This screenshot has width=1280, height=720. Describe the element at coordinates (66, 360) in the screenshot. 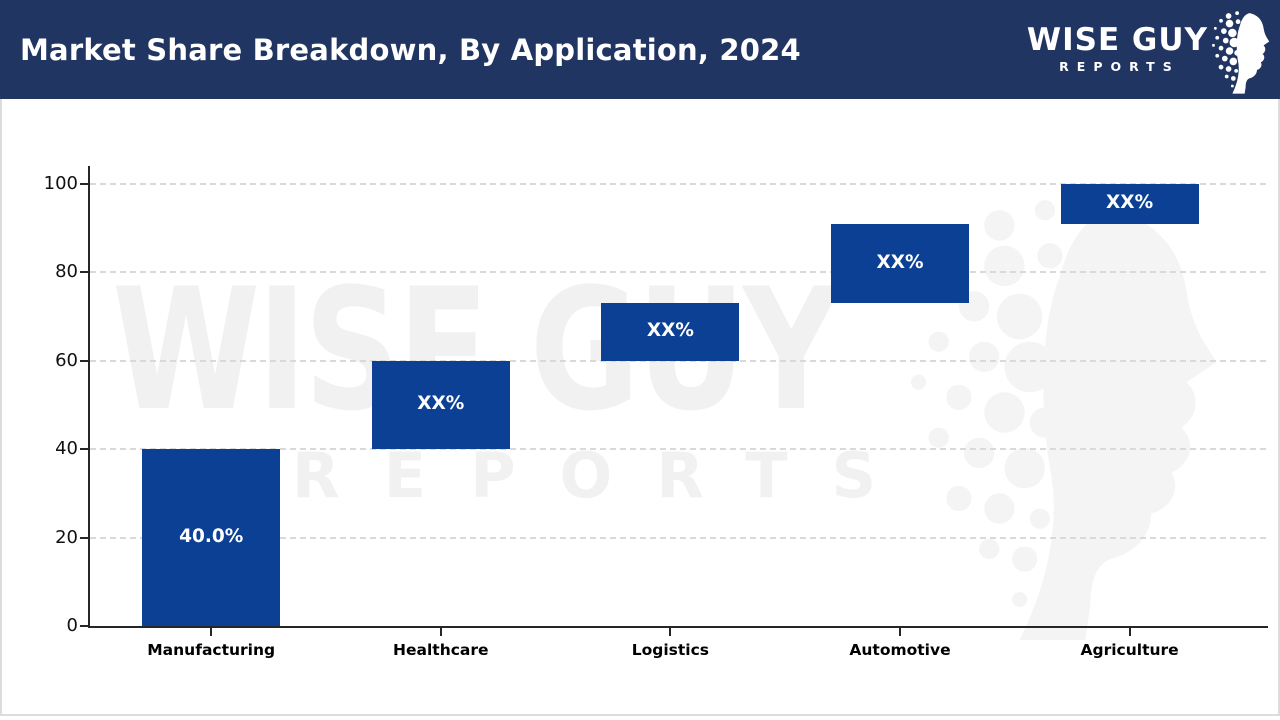

I see `y-tick-label: 60` at that location.